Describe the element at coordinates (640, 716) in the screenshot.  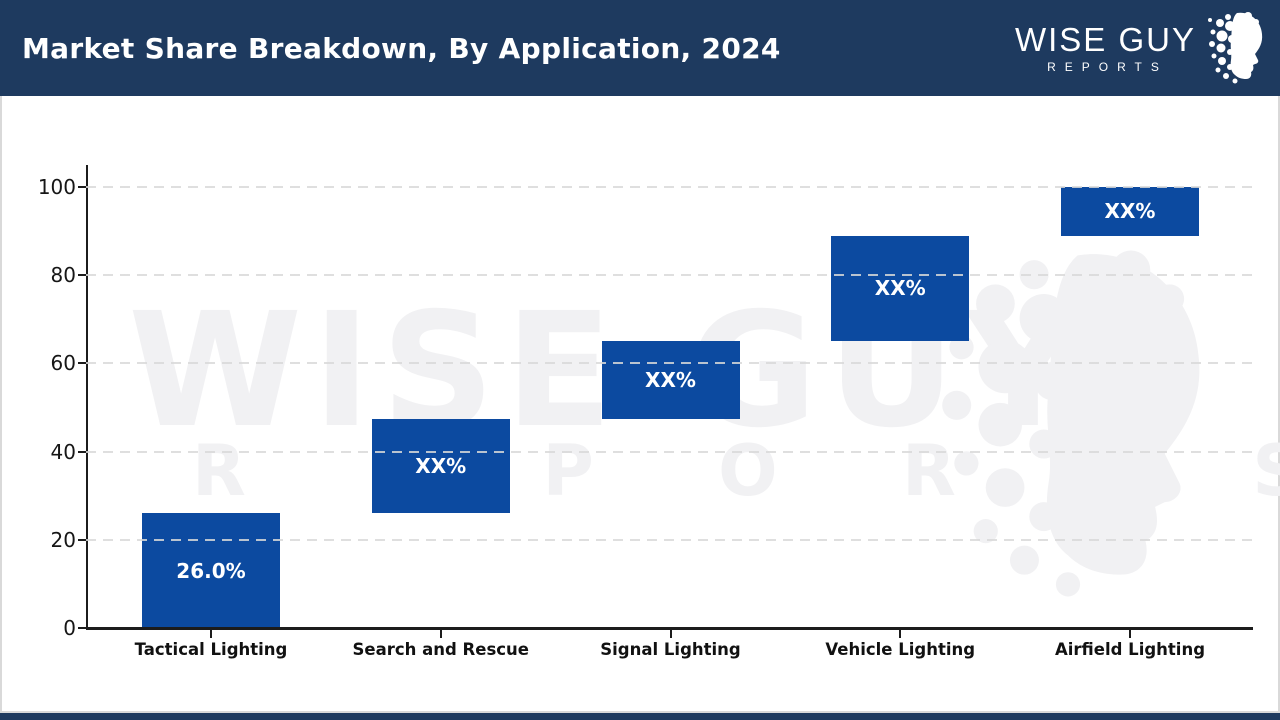
I see `footer-bar` at that location.